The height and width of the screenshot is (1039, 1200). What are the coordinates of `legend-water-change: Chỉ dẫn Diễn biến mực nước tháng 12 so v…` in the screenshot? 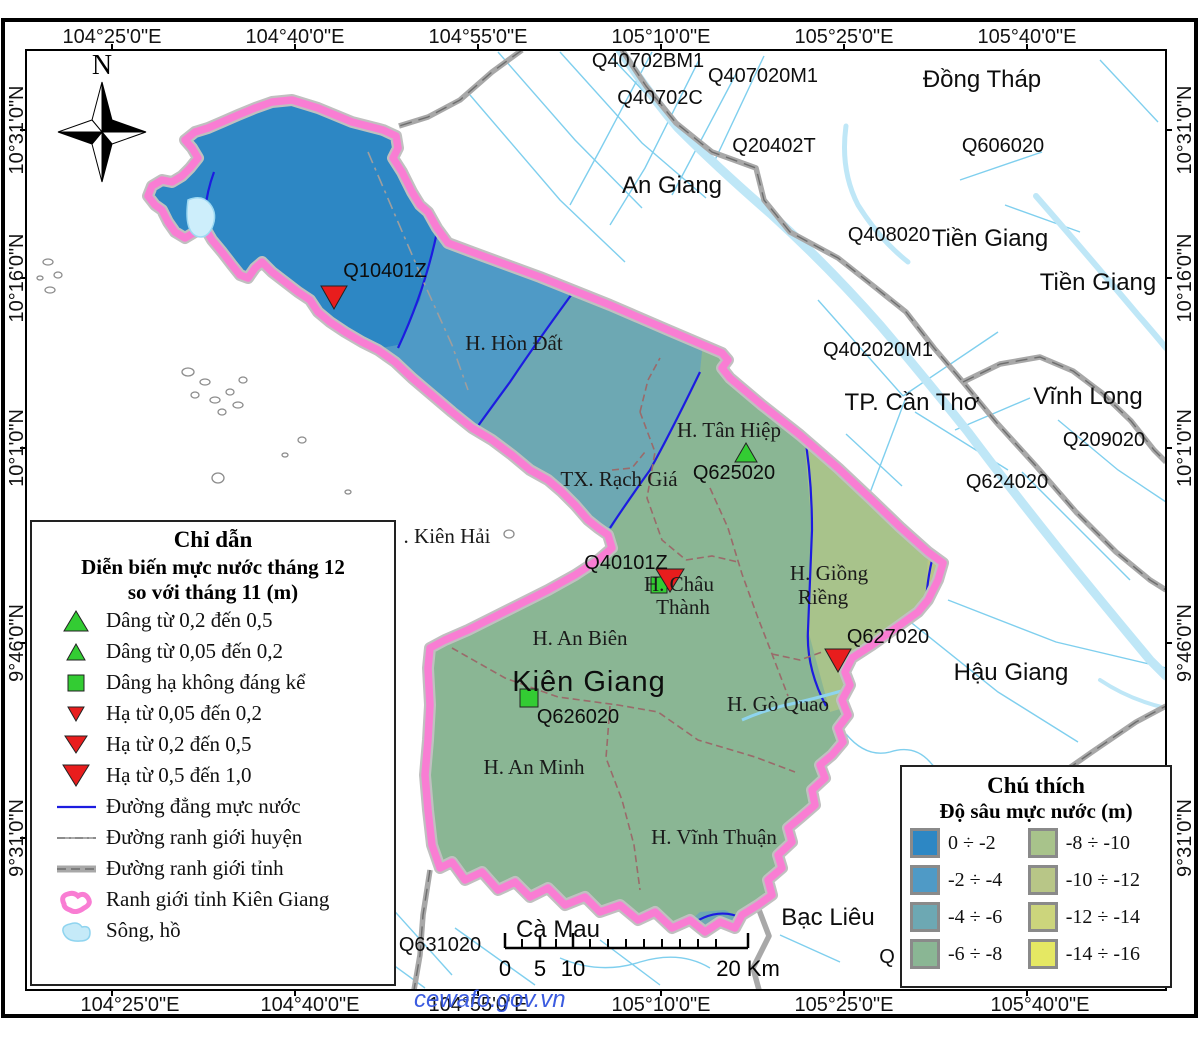 It's located at (213, 753).